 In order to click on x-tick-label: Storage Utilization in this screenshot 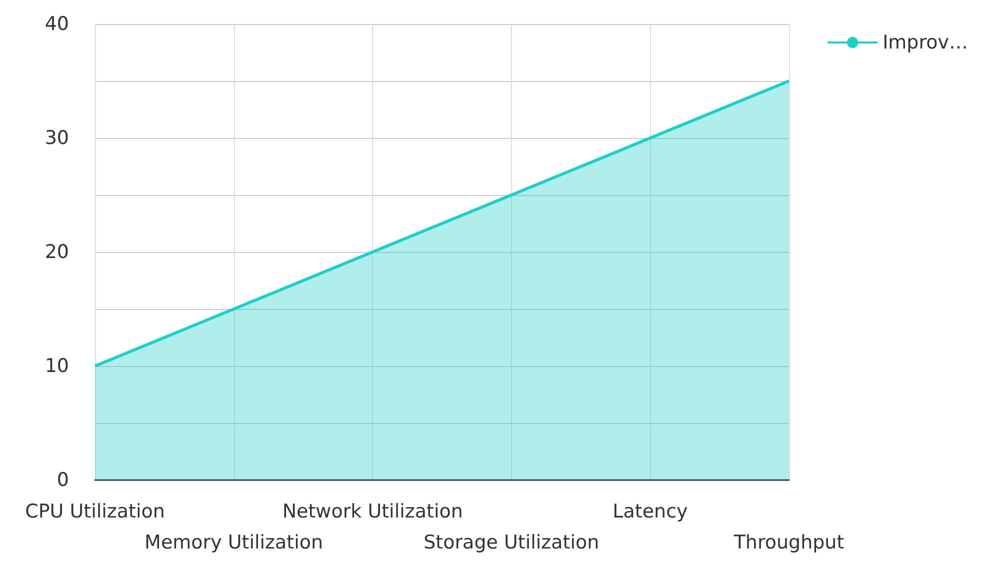, I will do `click(512, 543)`.